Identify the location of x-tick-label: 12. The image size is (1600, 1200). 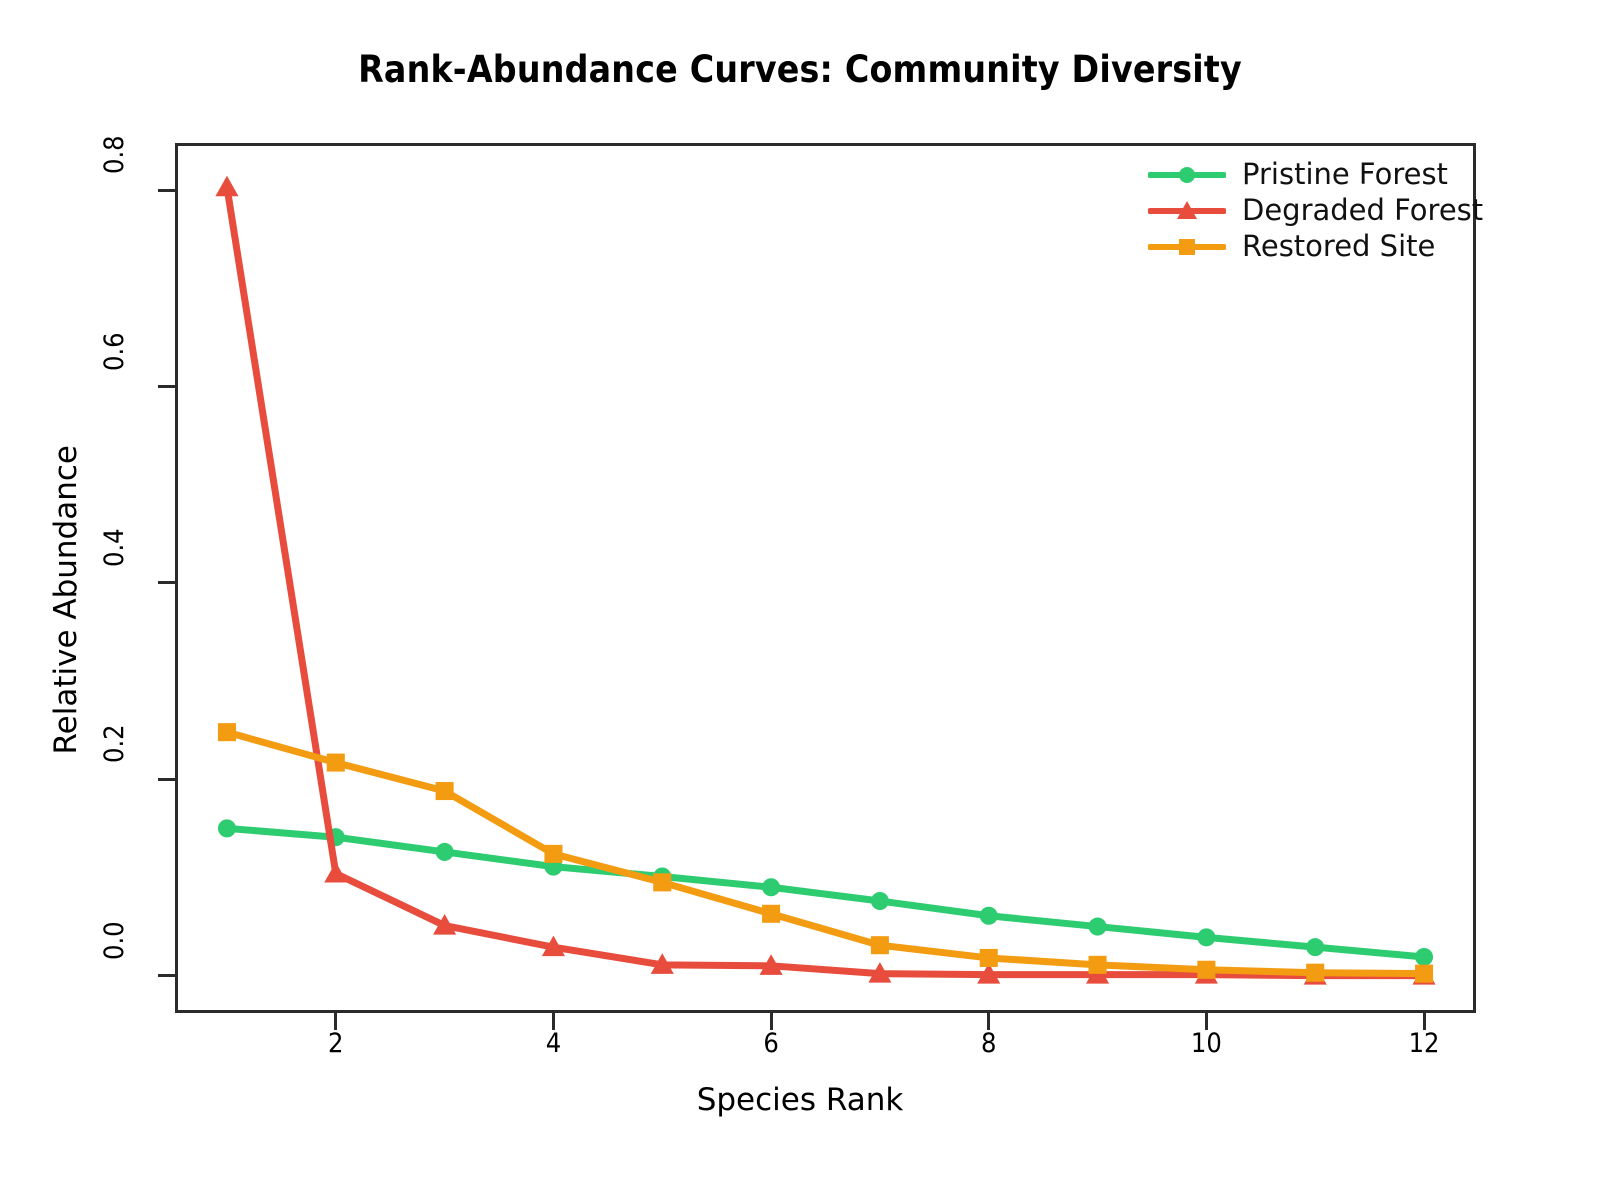
(1424, 1043).